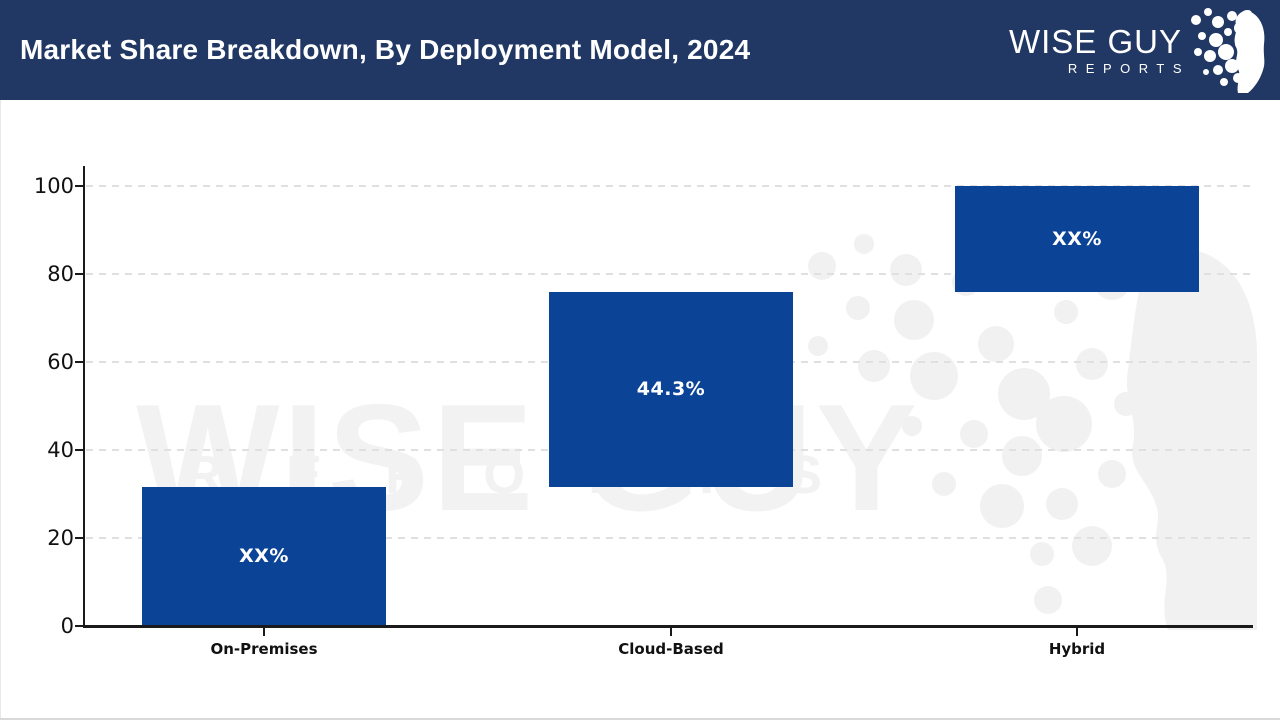 This screenshot has width=1280, height=720. I want to click on bar-cloud-based: 44.3%, so click(671, 389).